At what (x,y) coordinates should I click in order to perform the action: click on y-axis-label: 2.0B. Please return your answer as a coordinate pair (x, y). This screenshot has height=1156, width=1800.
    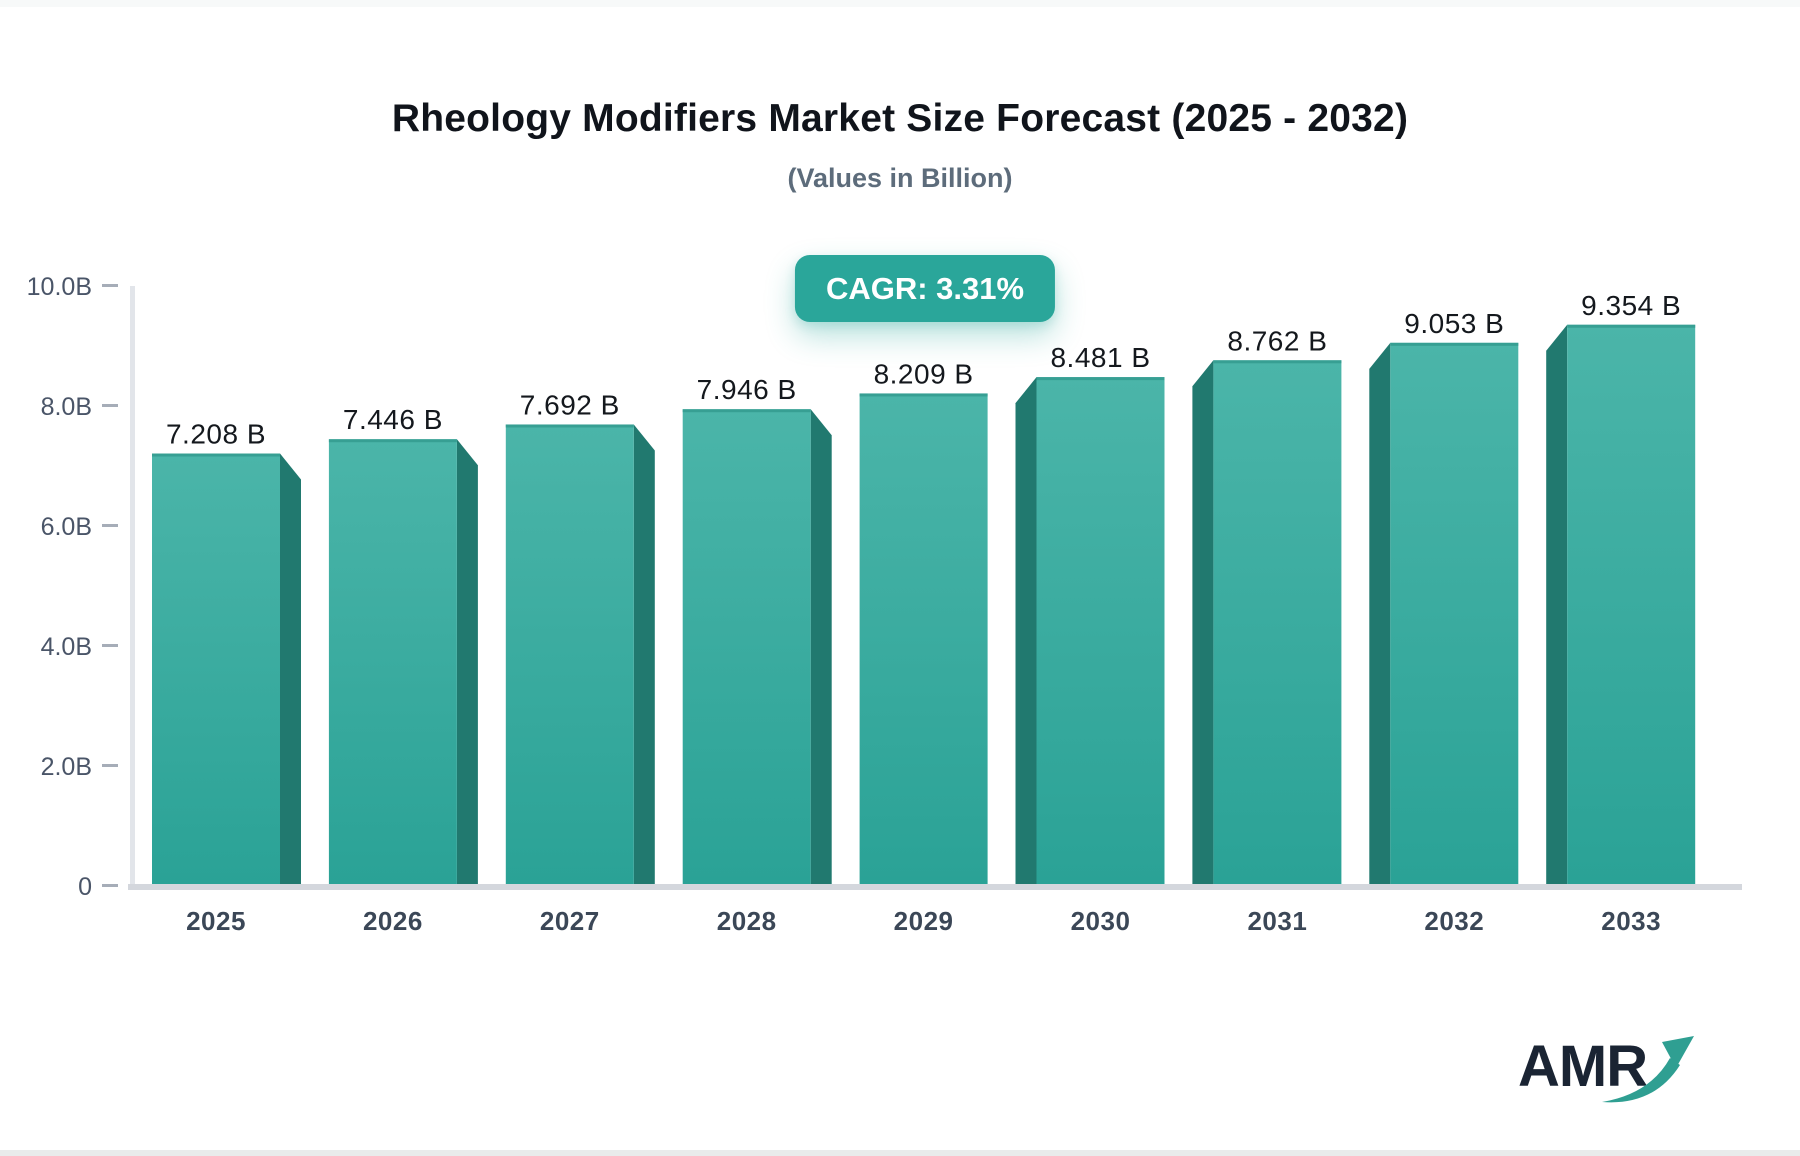
    Looking at the image, I should click on (66, 767).